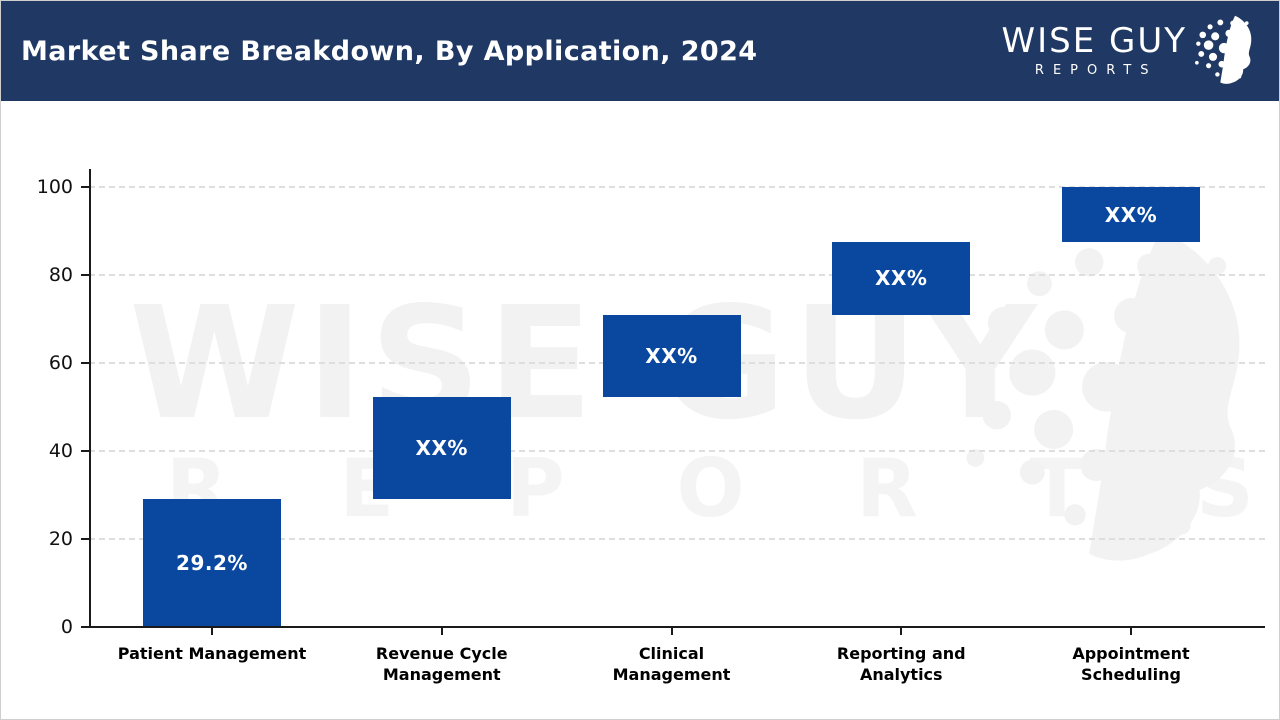  I want to click on bar-revenue-cycle-management: XX%, so click(441, 448).